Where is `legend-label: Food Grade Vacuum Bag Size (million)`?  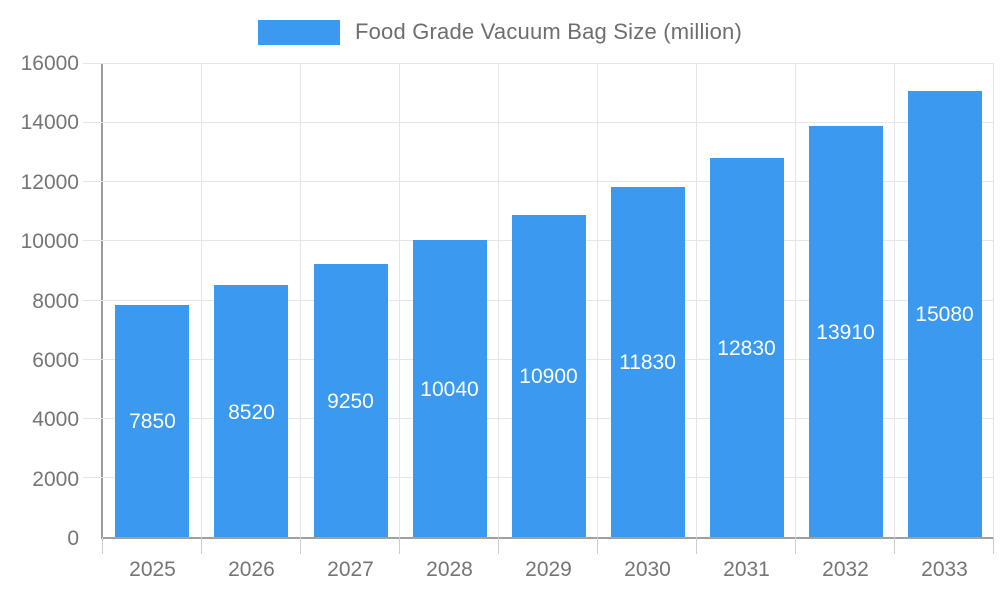 legend-label: Food Grade Vacuum Bag Size (million) is located at coordinates (548, 31).